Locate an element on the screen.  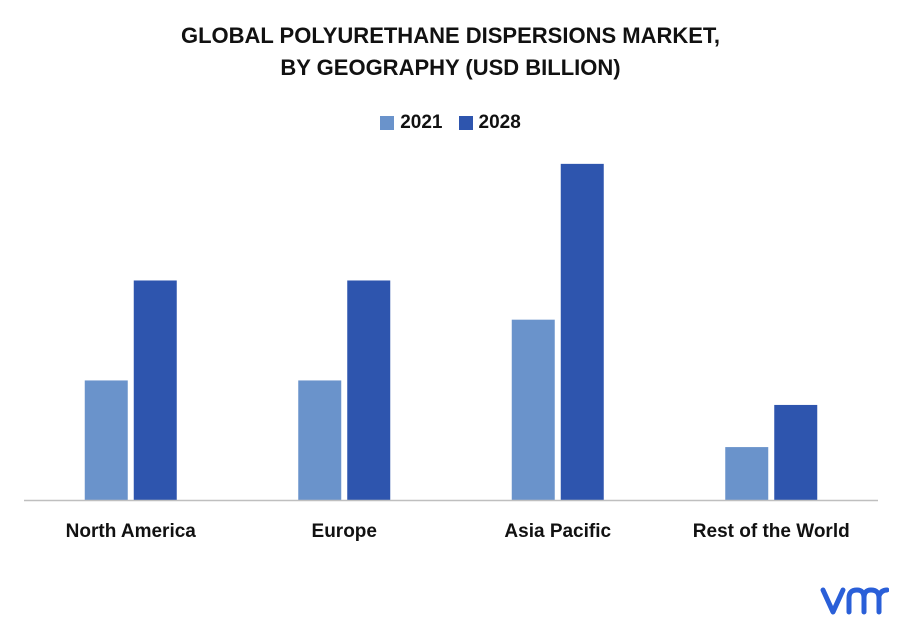
x-tick-label: Asia Pacific is located at coordinates (557, 531).